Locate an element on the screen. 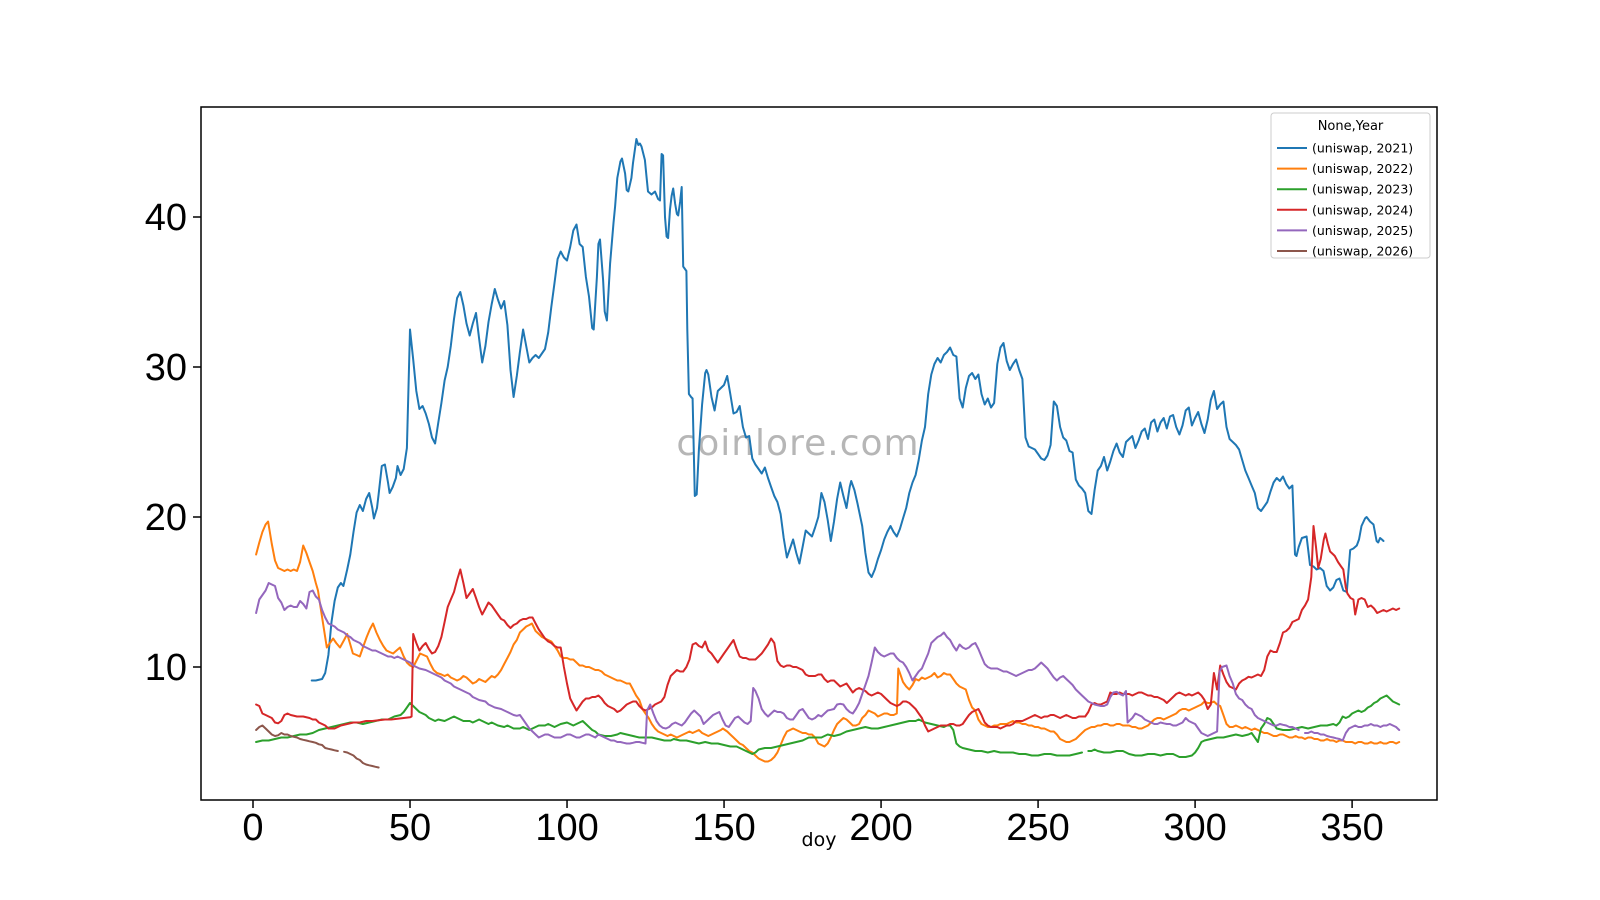 This screenshot has width=1600, height=900. legend-item-2024: (uniswap, 2024) is located at coordinates (1345, 209).